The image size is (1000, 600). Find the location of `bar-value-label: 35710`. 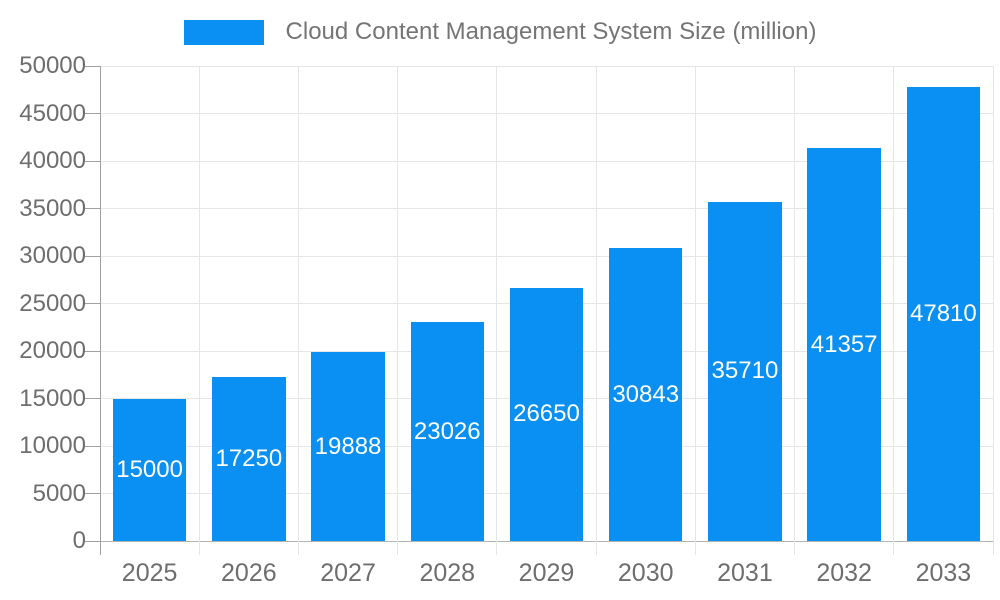

bar-value-label: 35710 is located at coordinates (745, 371).